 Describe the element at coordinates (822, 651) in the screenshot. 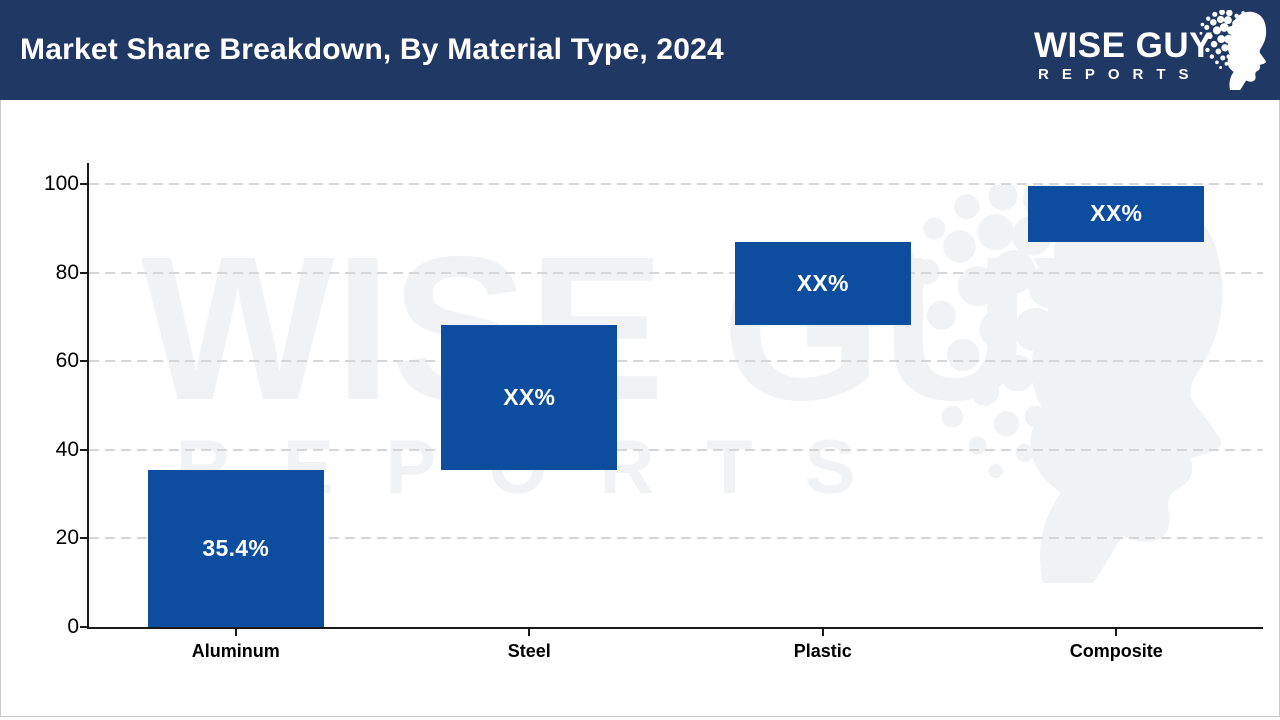

I see `x-axis-category-label: Plastic` at that location.